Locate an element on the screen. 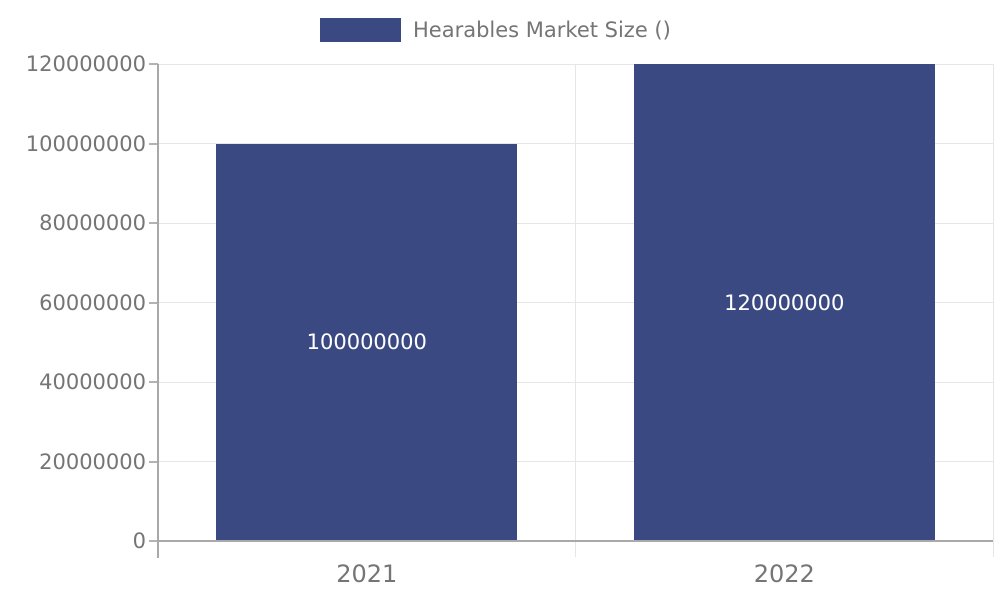 This screenshot has height=600, width=1000. y-axis-label: 60000000 is located at coordinates (92, 302).